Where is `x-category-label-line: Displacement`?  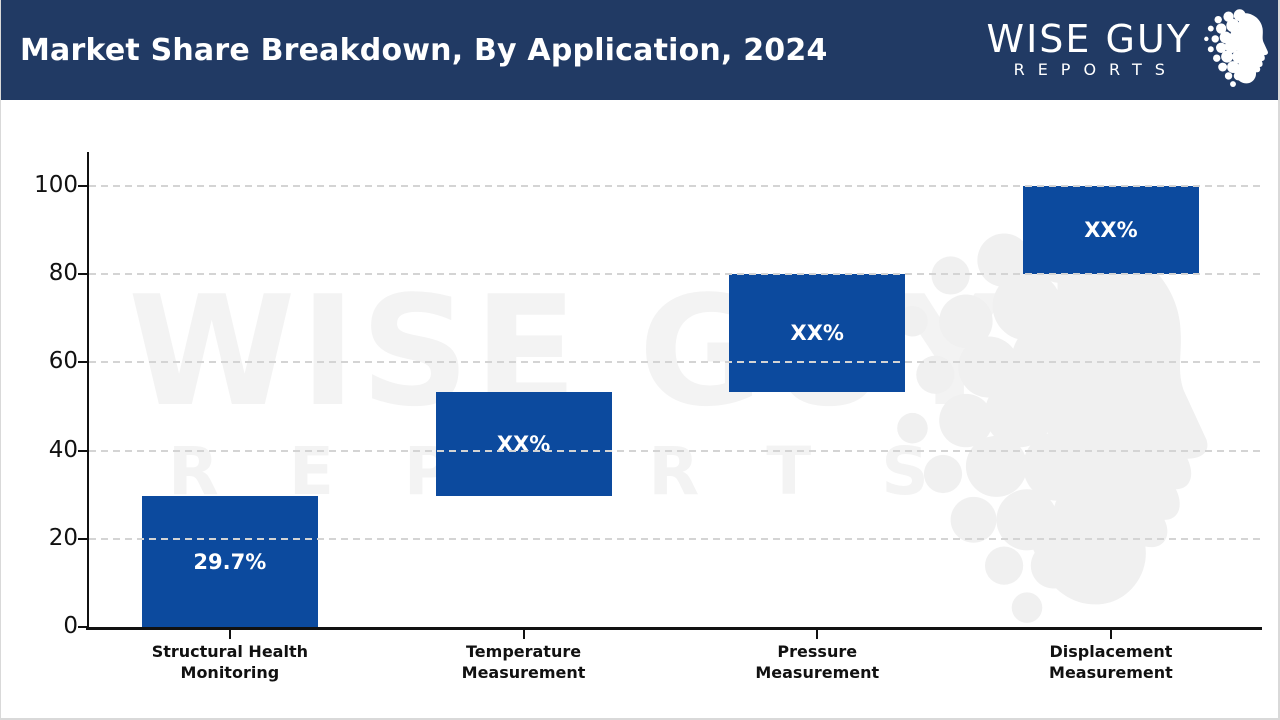 x-category-label-line: Displacement is located at coordinates (1111, 651).